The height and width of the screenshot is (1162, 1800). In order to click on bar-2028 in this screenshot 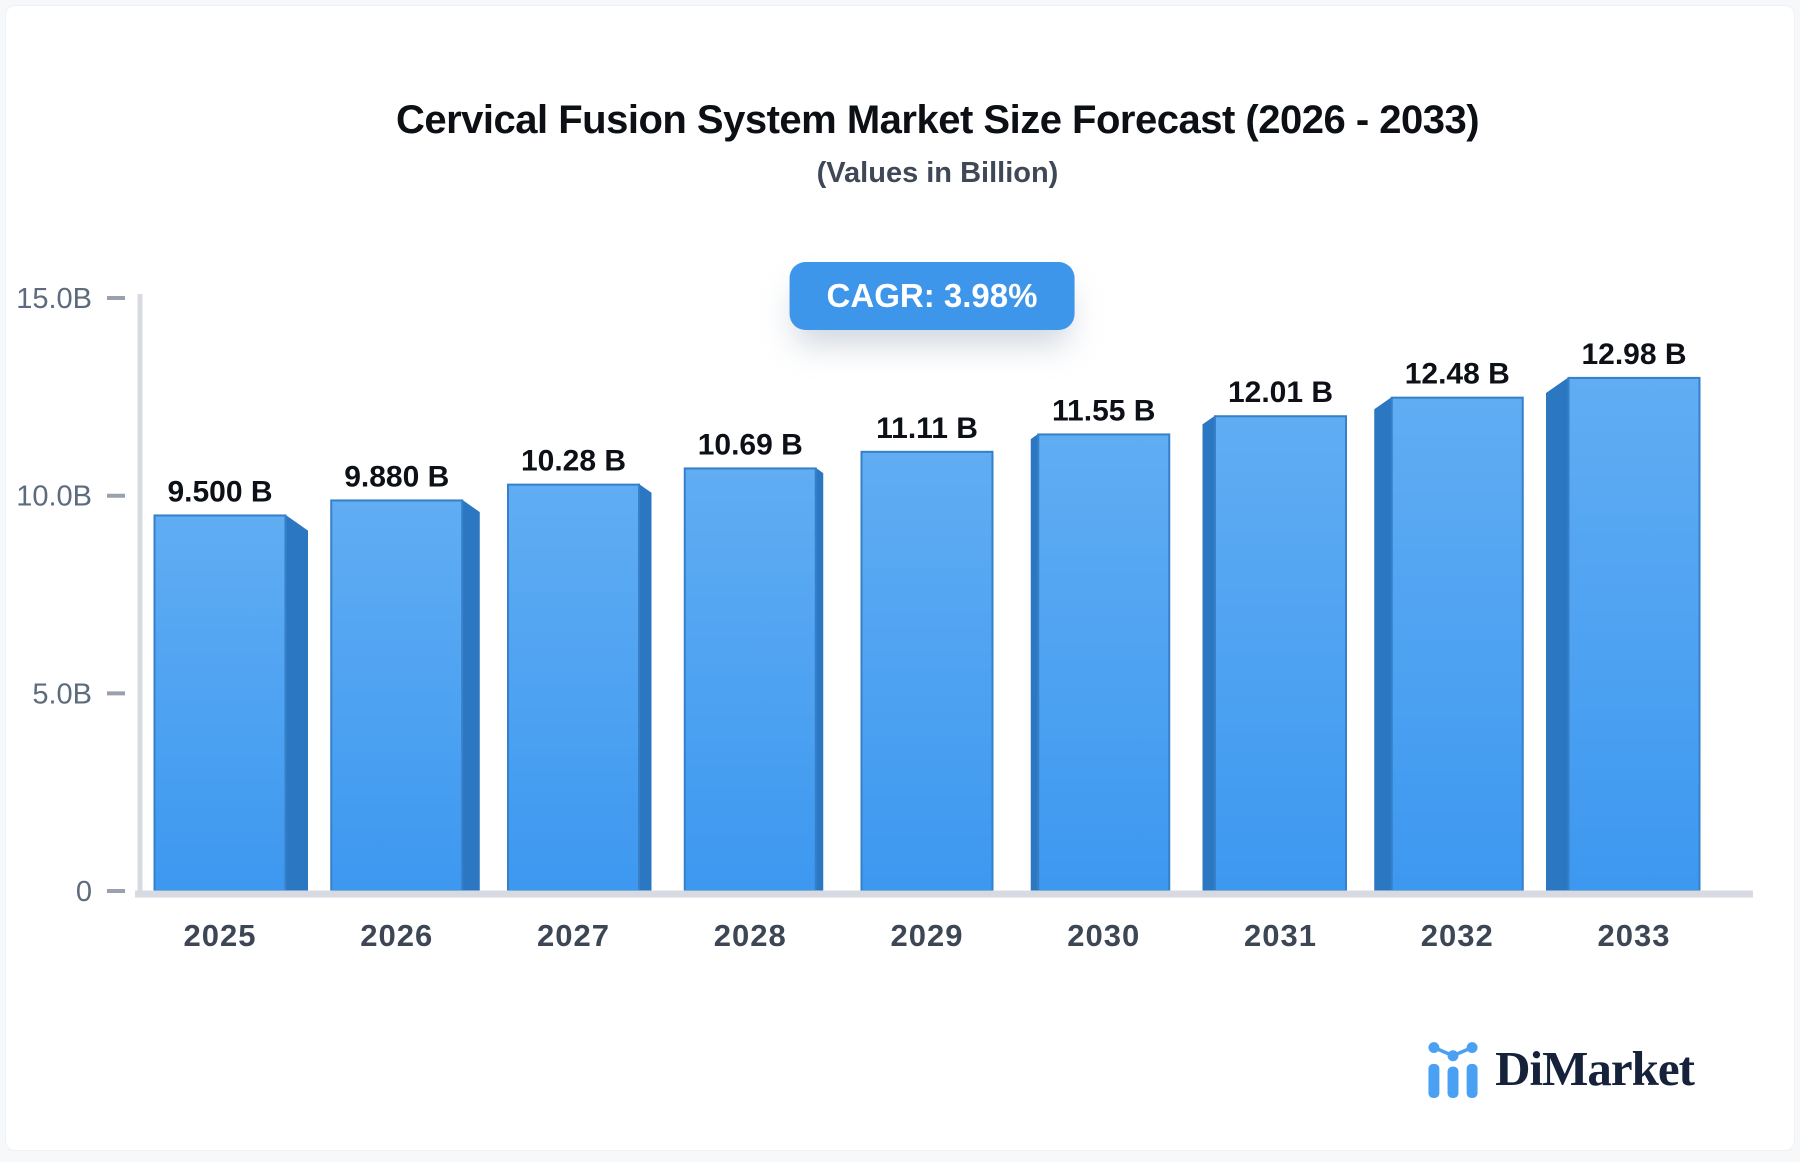, I will do `click(750, 679)`.